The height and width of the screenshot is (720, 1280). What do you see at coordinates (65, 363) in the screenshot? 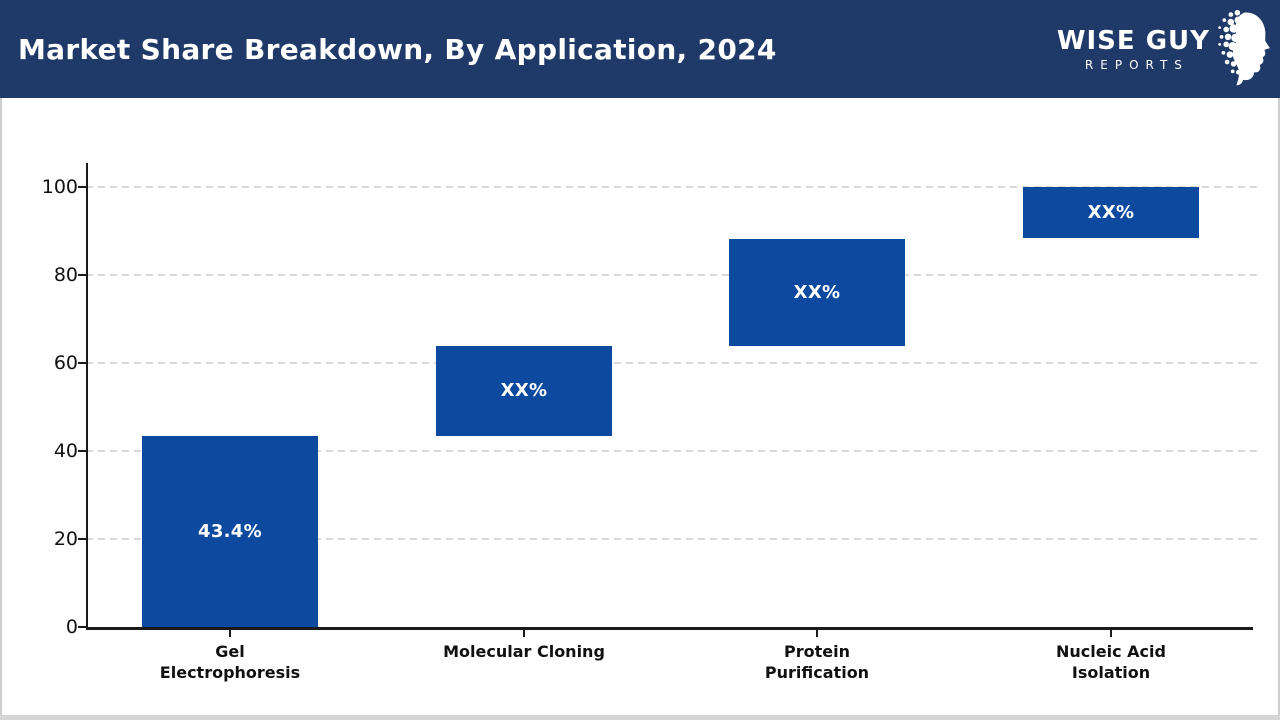
I see `y-tick-label: 60` at bounding box center [65, 363].